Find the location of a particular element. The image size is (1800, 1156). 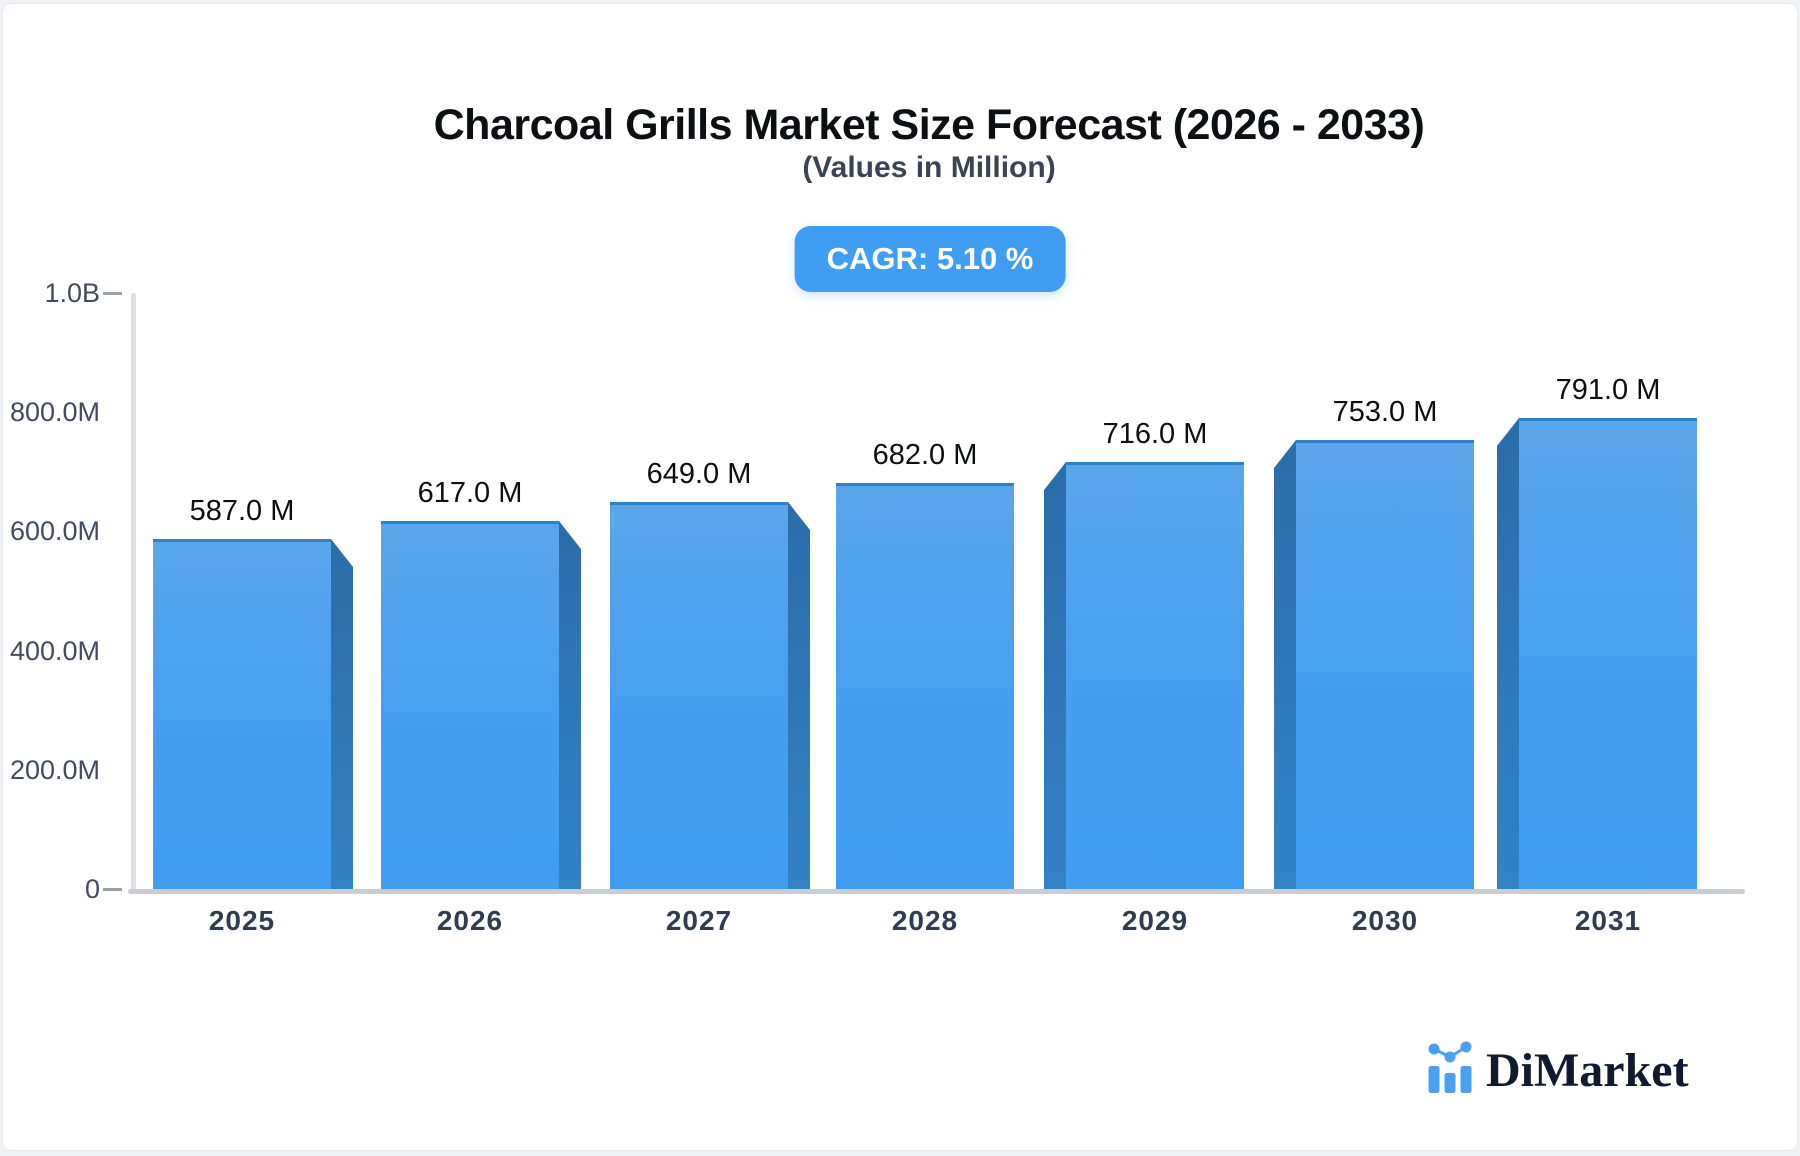

bar-value-label: 791.0 M is located at coordinates (1608, 390).